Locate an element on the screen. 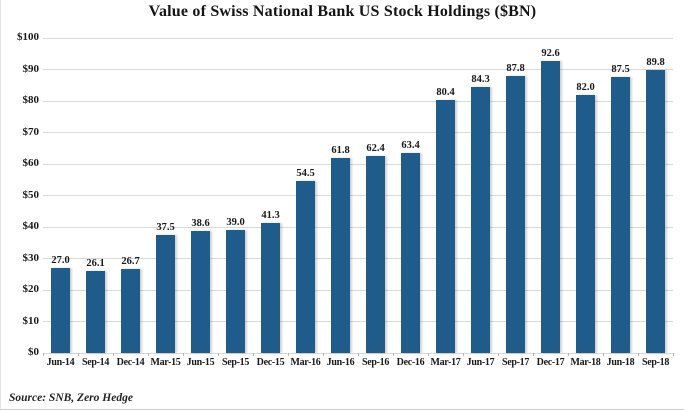 This screenshot has height=410, width=684. x-axis-category-label: Mar-15 is located at coordinates (165, 362).